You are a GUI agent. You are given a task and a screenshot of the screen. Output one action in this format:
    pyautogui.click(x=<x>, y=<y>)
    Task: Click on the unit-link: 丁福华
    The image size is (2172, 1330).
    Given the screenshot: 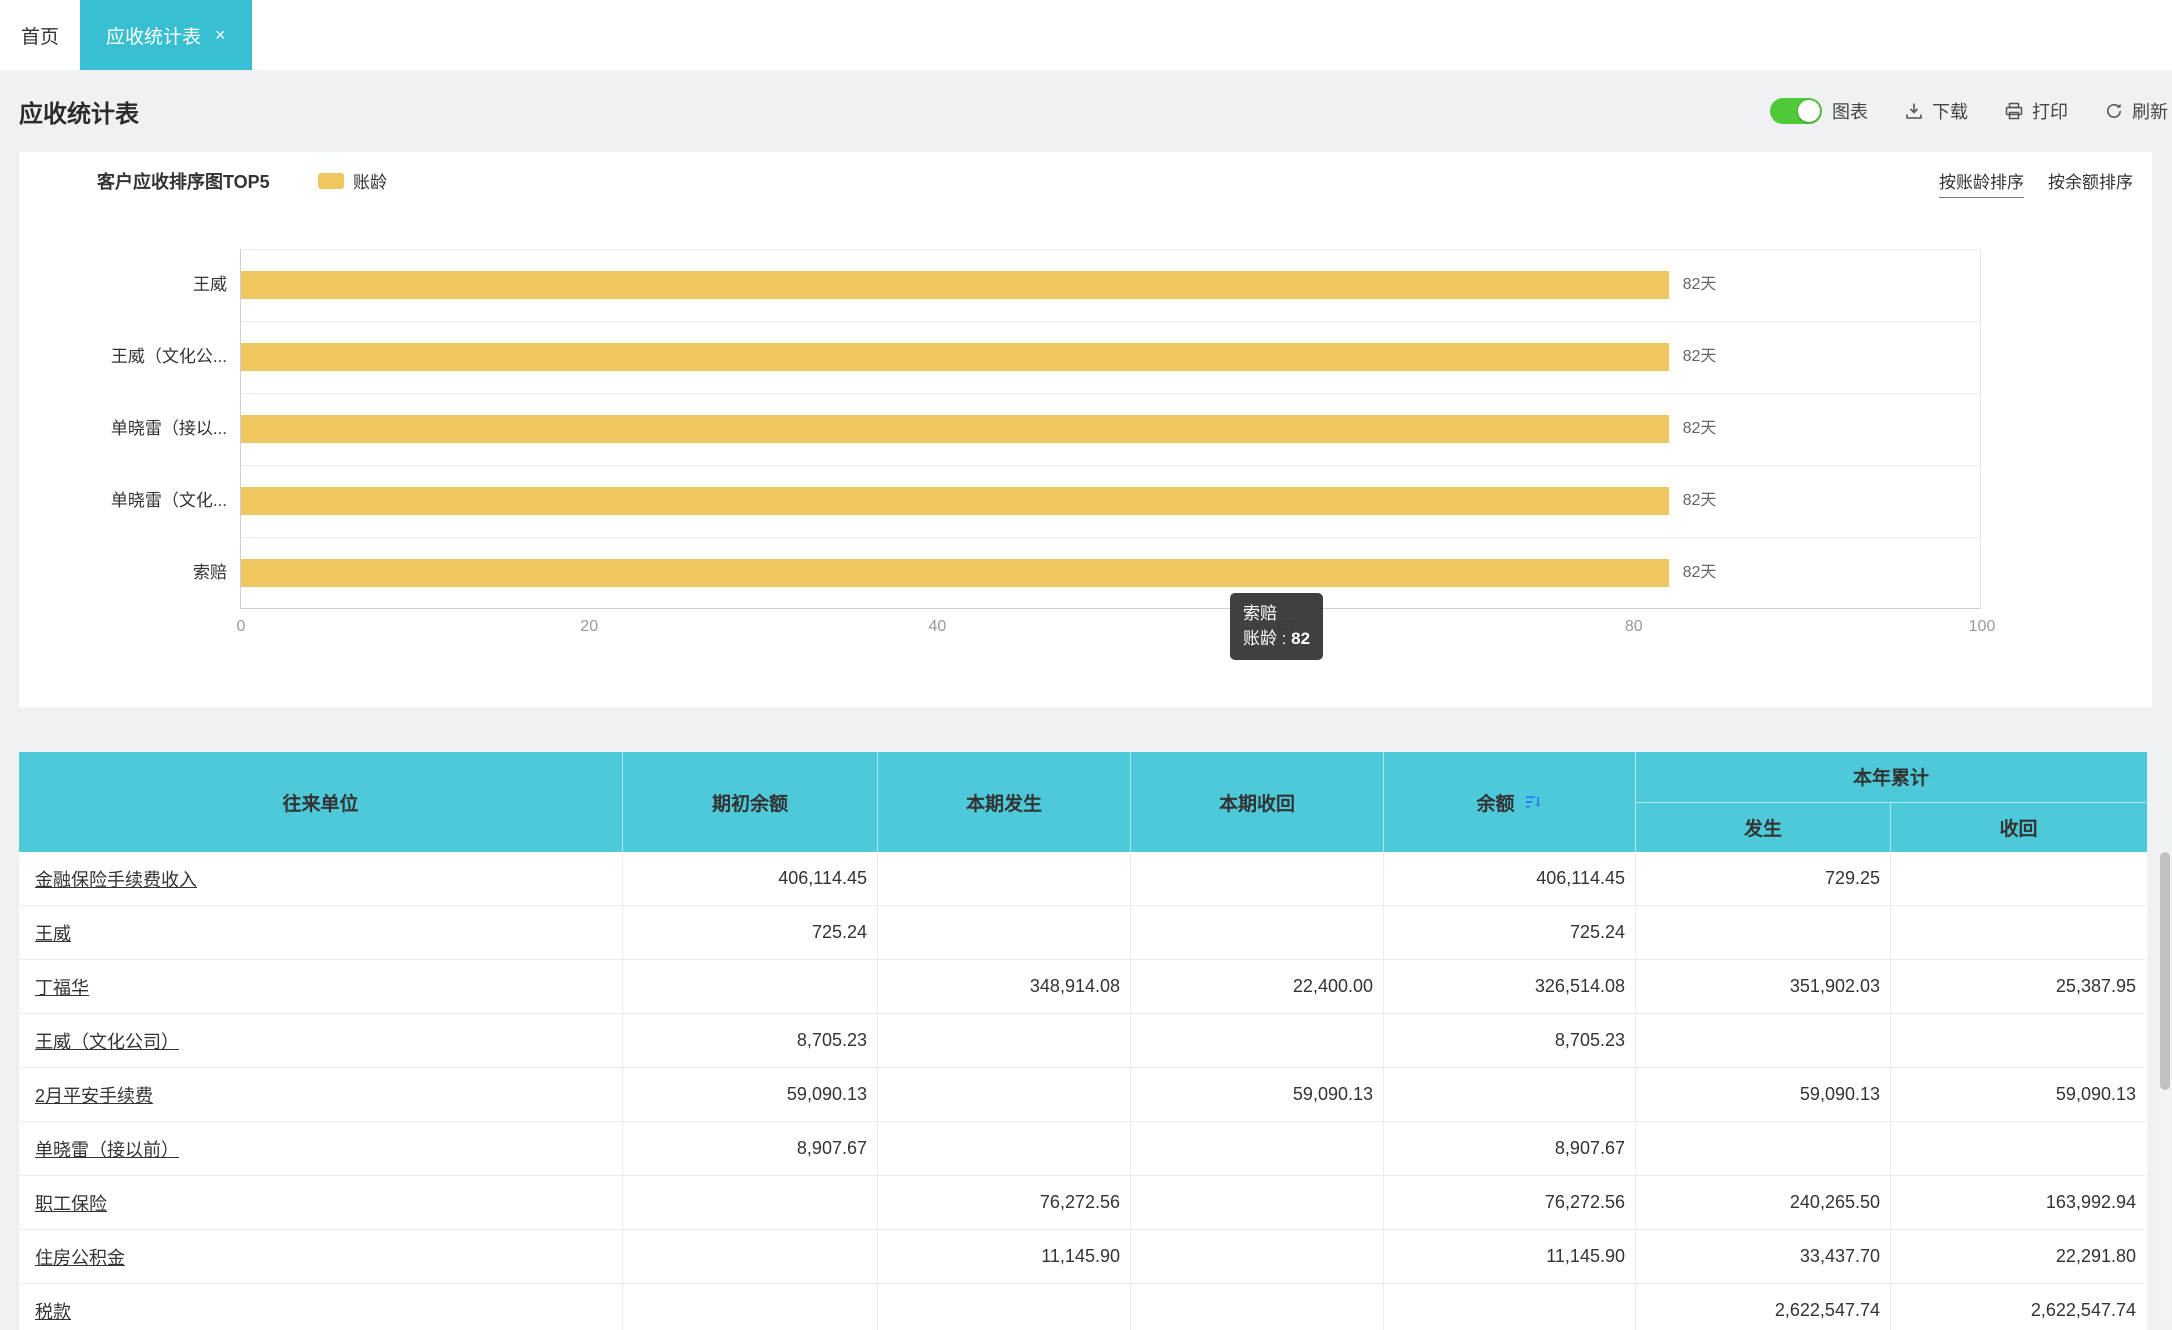 What is the action you would take?
    pyautogui.click(x=62, y=987)
    